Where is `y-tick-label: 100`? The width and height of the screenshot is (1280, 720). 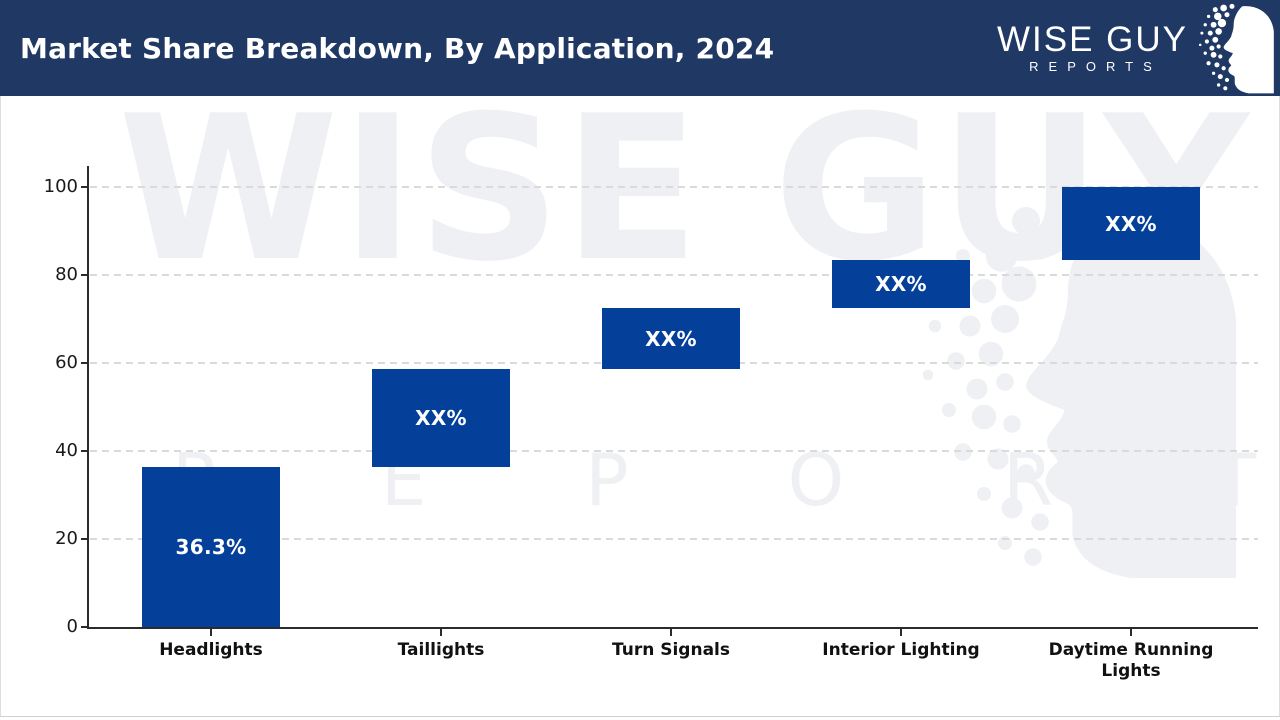
y-tick-label: 100 is located at coordinates (60, 186).